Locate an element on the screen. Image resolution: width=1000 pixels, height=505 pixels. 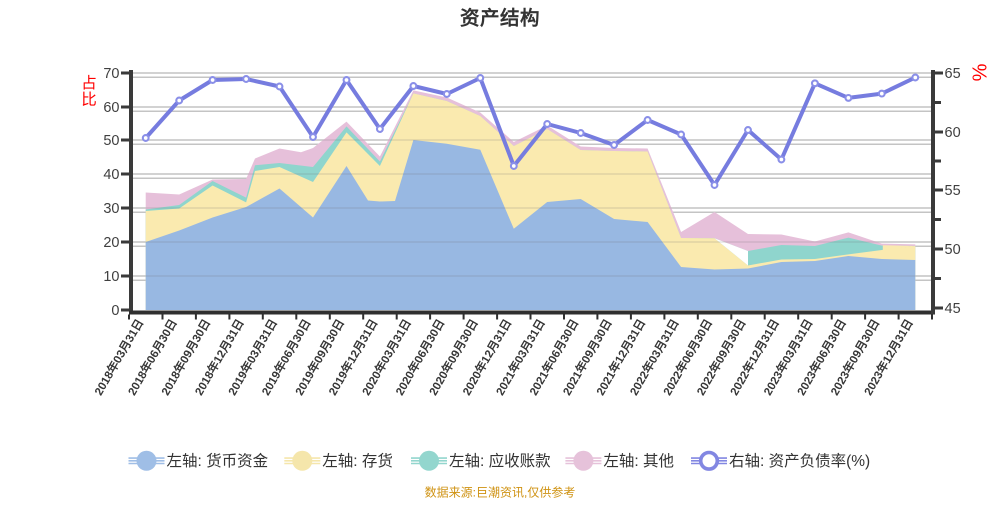
svg-text: 左轴: 货币资金 is located at coordinates (218, 461).